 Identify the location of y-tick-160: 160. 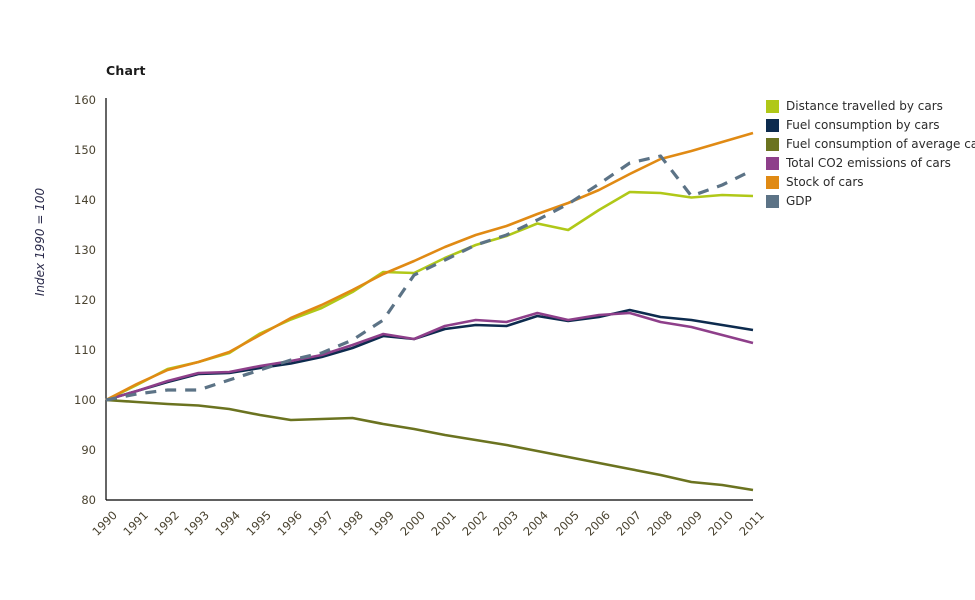
(85, 100).